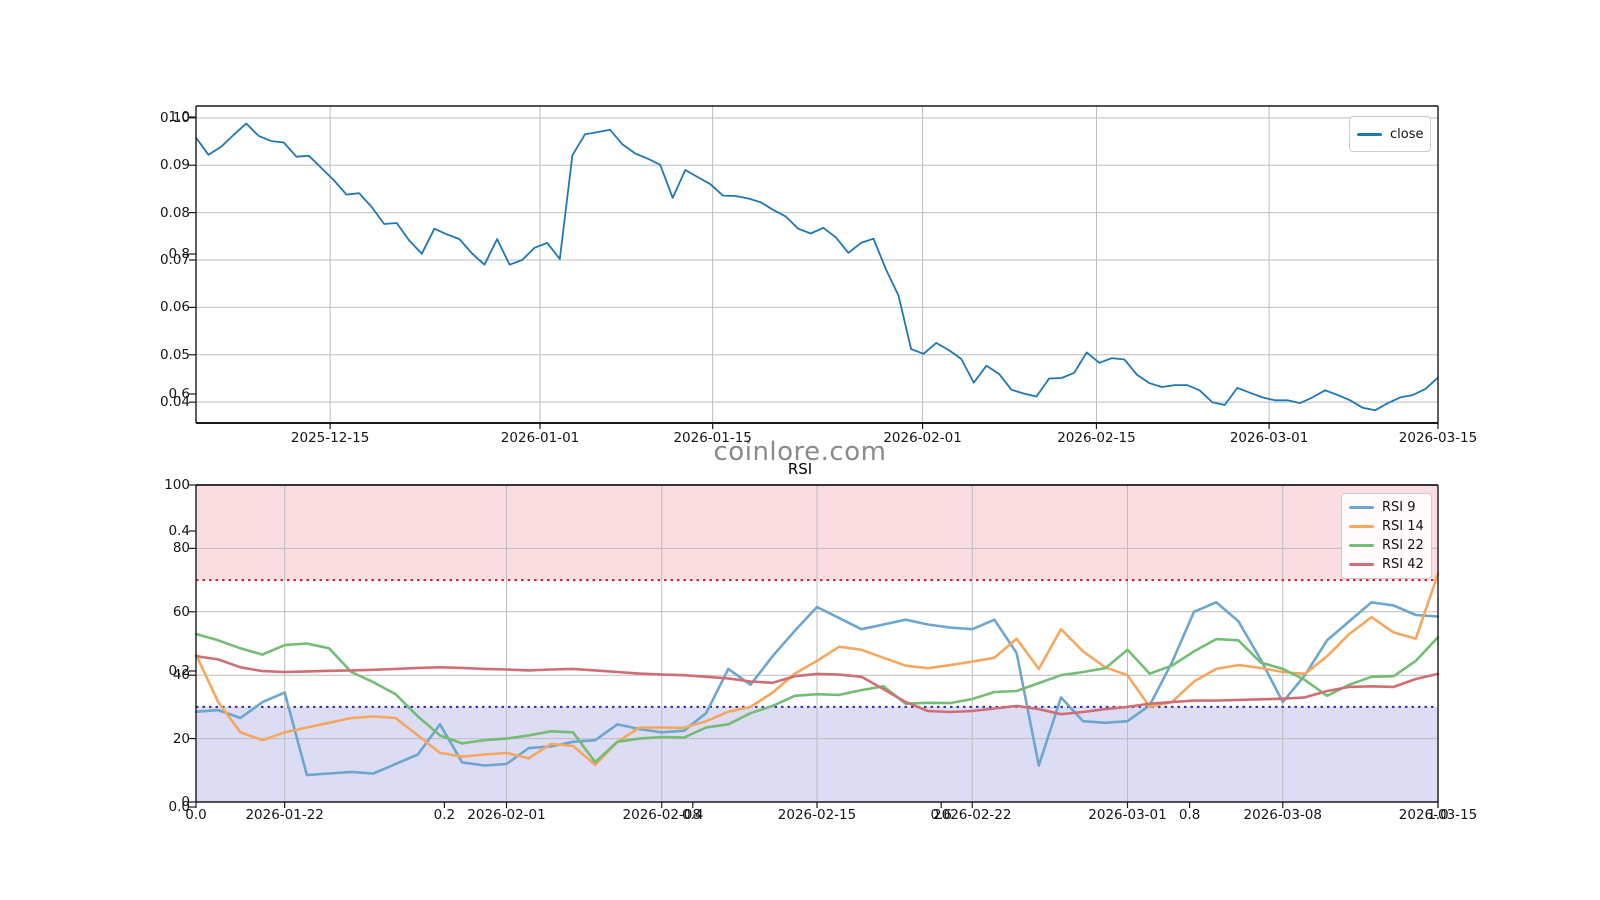 The height and width of the screenshot is (900, 1600). Describe the element at coordinates (1269, 438) in the screenshot. I see `x-tick-label-price: 2026-03-01` at that location.